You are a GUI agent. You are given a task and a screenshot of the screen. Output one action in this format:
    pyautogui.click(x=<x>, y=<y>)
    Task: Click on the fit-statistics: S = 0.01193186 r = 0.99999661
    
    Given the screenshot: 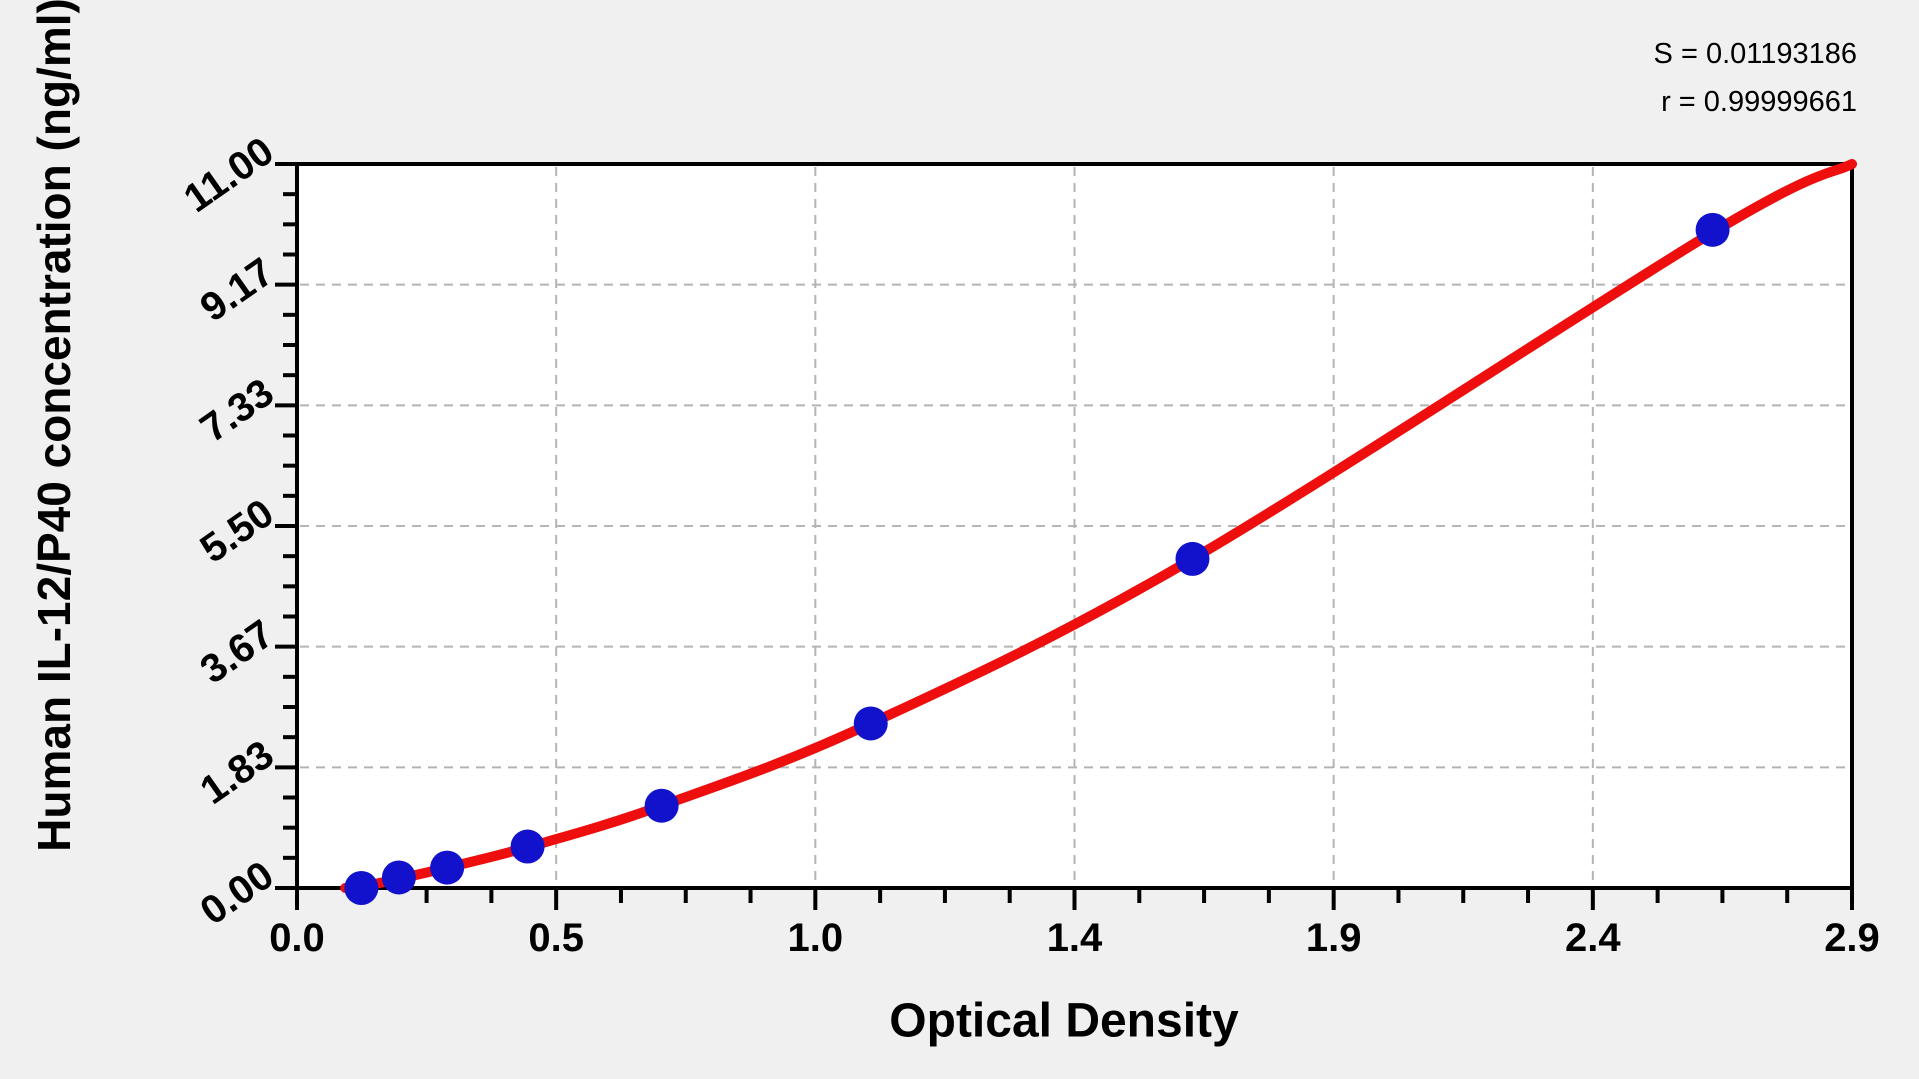 What is the action you would take?
    pyautogui.click(x=1755, y=78)
    